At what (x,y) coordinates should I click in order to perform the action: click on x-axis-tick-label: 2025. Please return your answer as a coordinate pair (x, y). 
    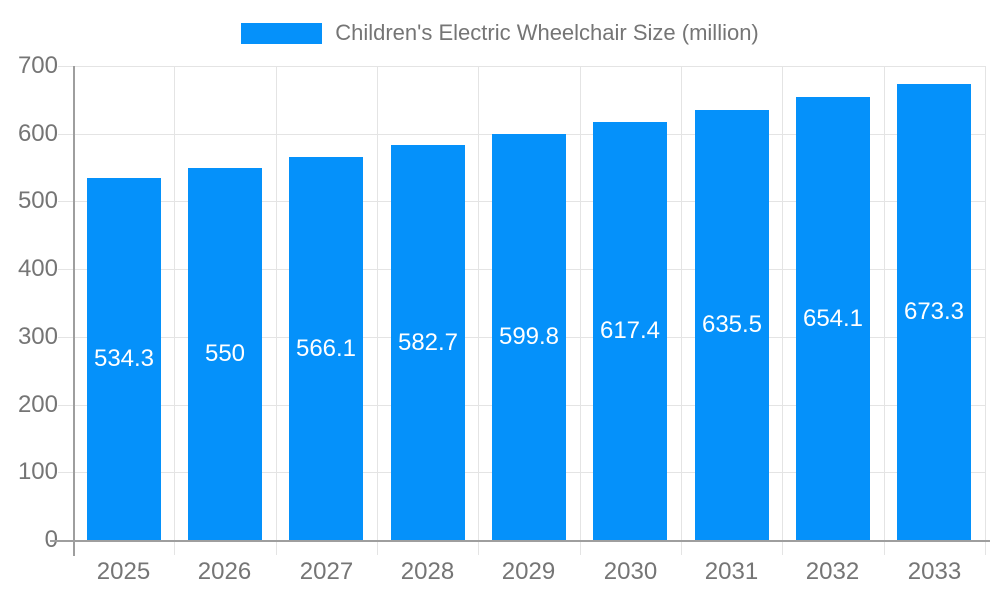
    Looking at the image, I should click on (123, 571).